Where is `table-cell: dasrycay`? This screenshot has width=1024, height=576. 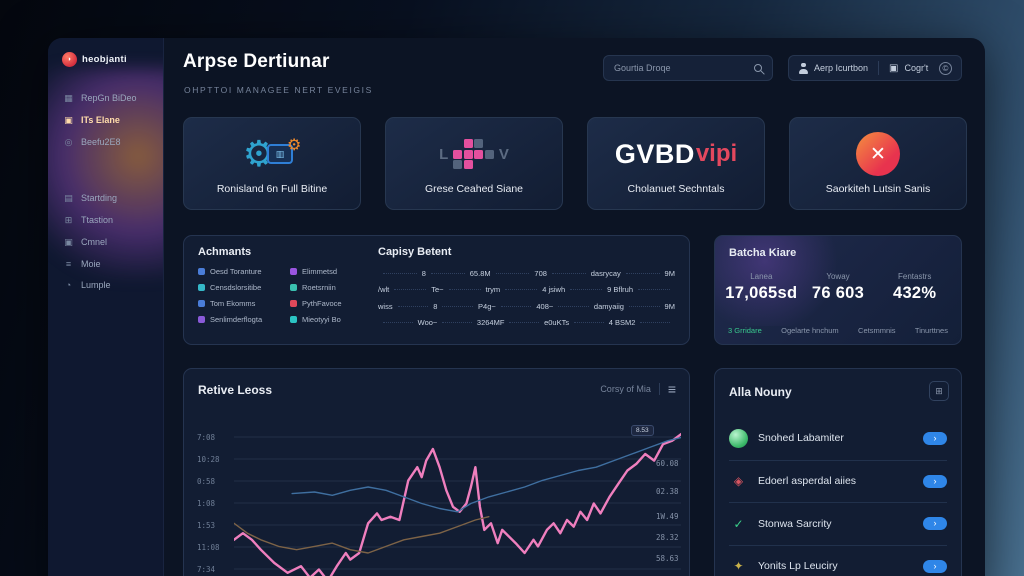 table-cell: dasrycay is located at coordinates (605, 273).